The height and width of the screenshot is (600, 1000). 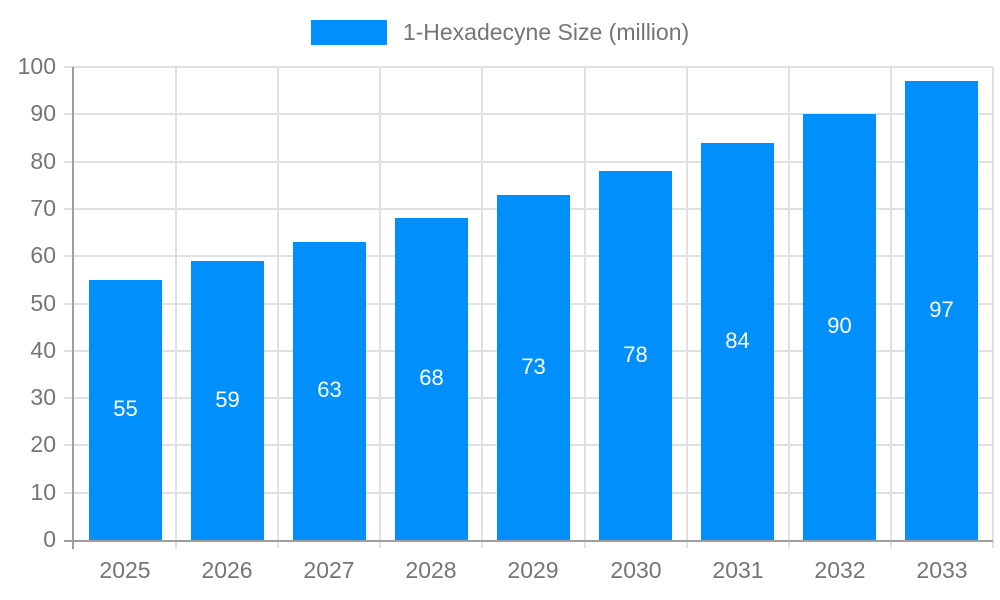 I want to click on y-axis-tick-label: 70, so click(x=43, y=208).